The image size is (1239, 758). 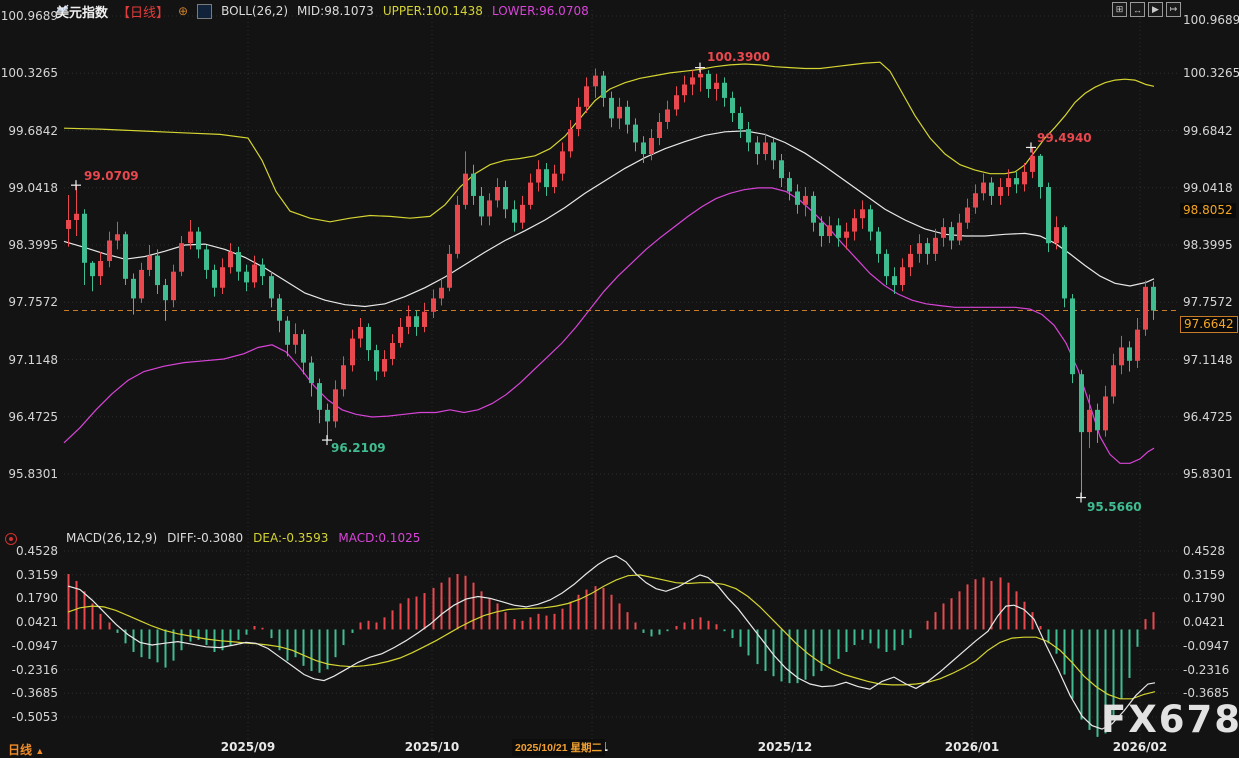 What do you see at coordinates (1064, 138) in the screenshot?
I see `price-annotation: 99.4940` at bounding box center [1064, 138].